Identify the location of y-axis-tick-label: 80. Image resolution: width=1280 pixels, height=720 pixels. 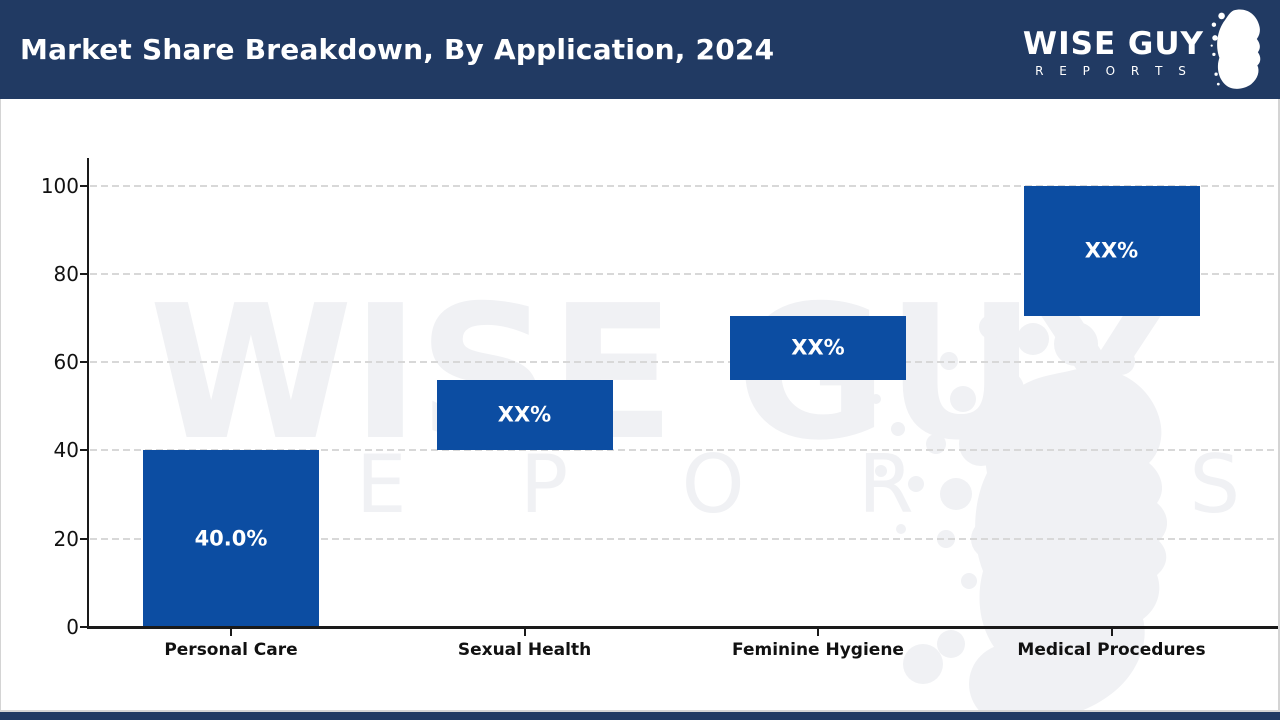
(66, 273).